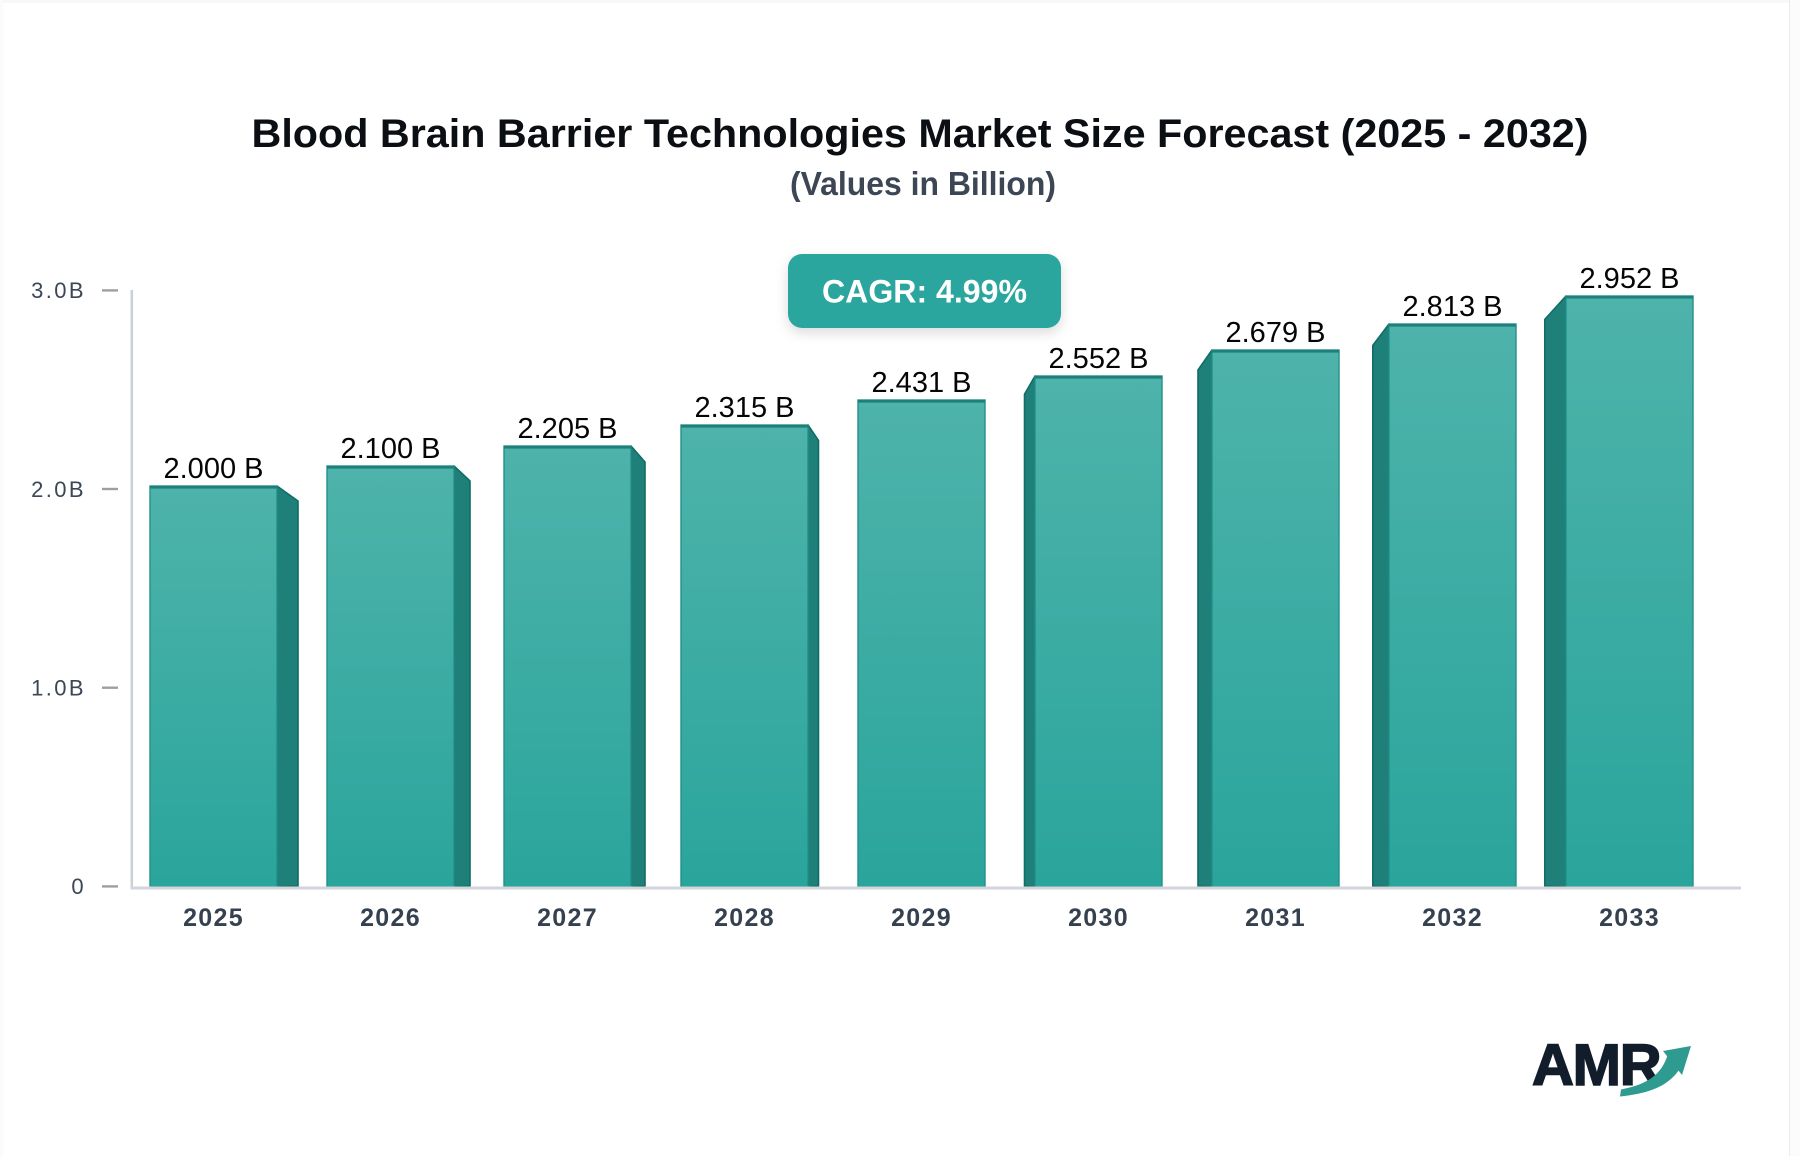 This screenshot has height=1161, width=1800. I want to click on svg-text: 3.0B, so click(58, 290).